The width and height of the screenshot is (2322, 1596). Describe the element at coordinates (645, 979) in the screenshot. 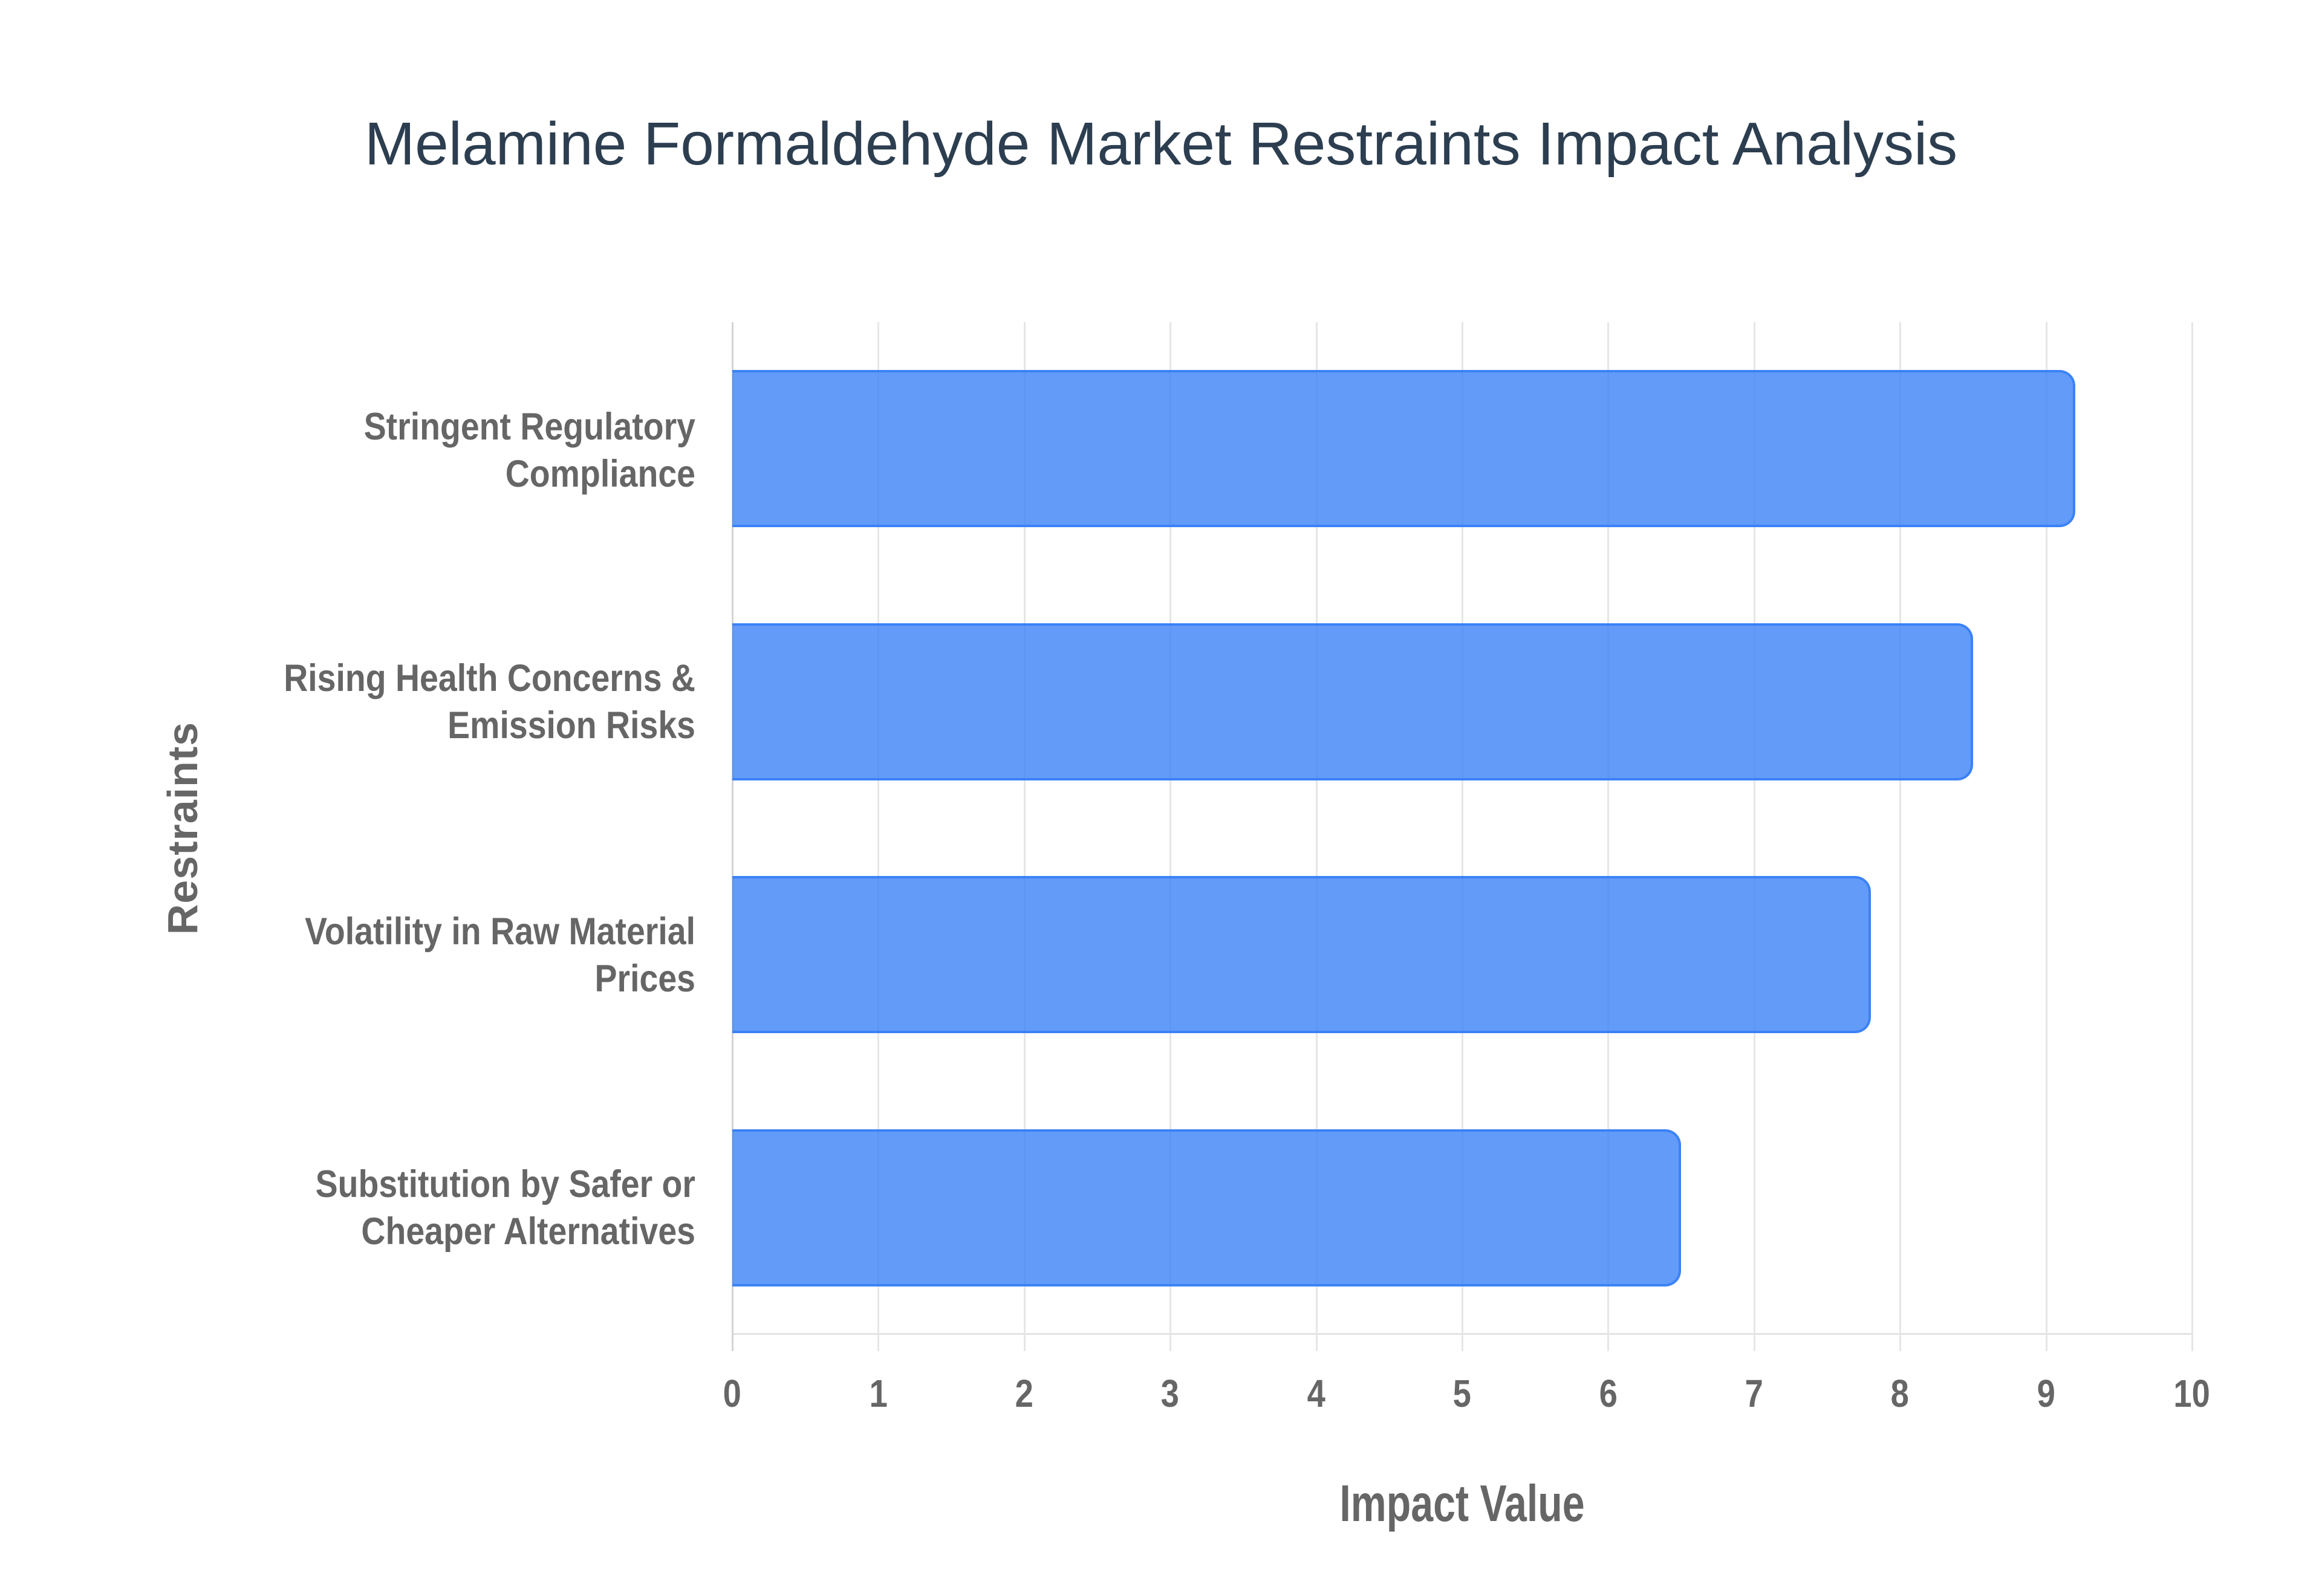

I see `category-label-line: Prices` at that location.